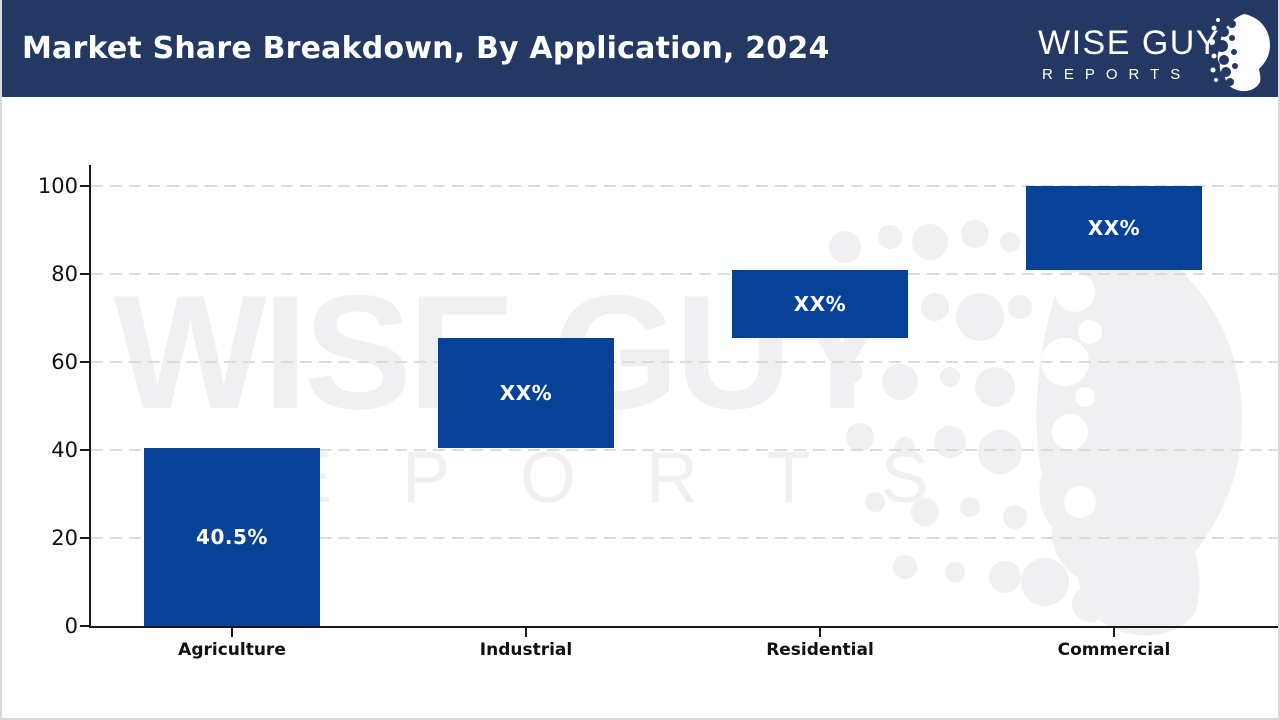  What do you see at coordinates (1129, 43) in the screenshot?
I see `logo-brand-name: WISE GUY` at bounding box center [1129, 43].